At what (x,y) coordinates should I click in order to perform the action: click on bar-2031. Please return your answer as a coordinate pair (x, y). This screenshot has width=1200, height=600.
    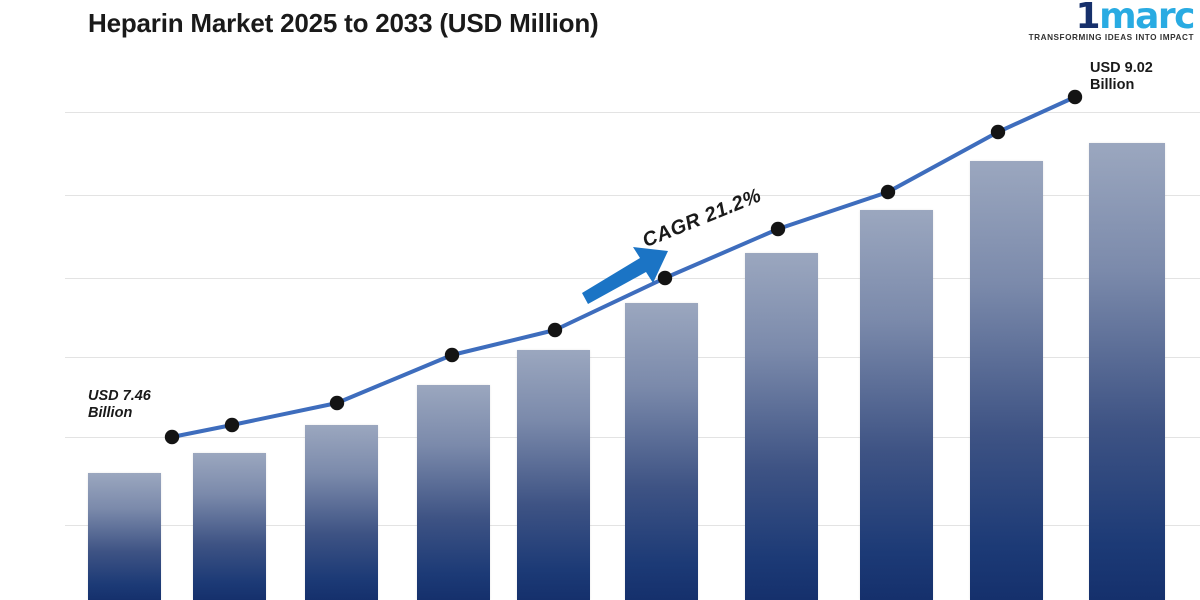
    Looking at the image, I should click on (781, 426).